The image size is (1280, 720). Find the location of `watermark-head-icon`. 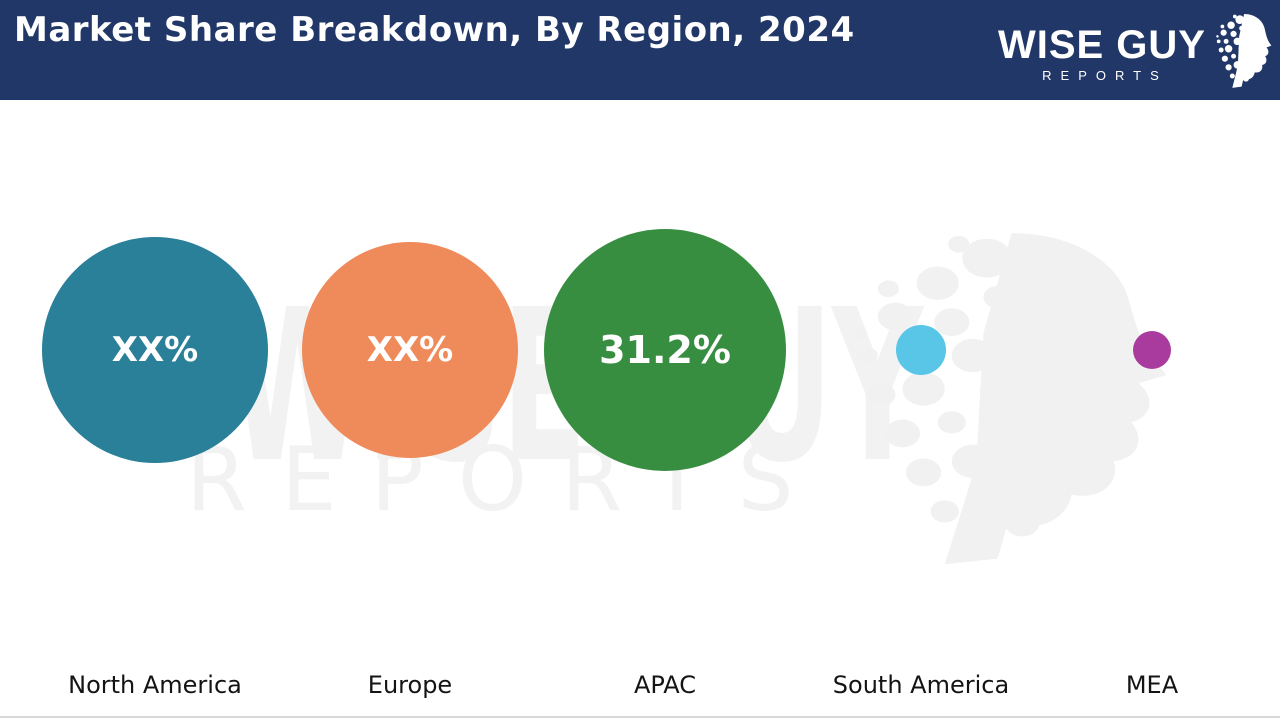

watermark-head-icon is located at coordinates (994, 394).